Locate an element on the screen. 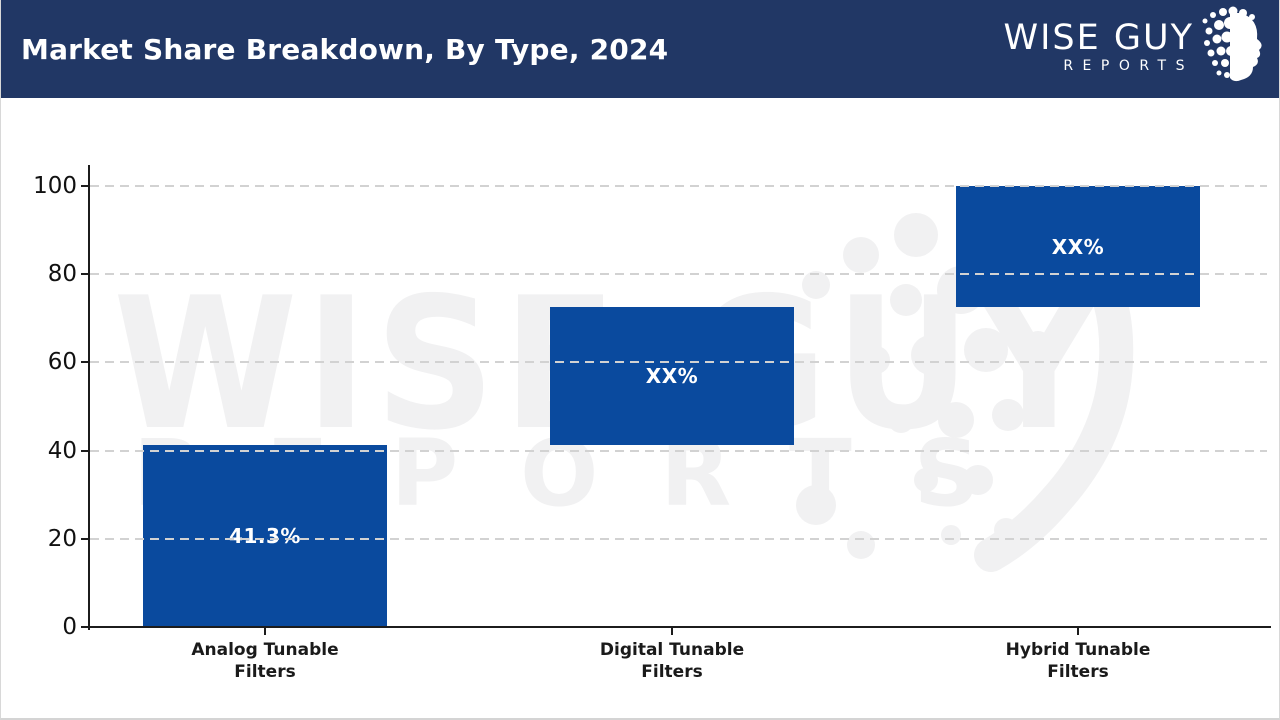  bar-segment: 41.3% is located at coordinates (265, 535).